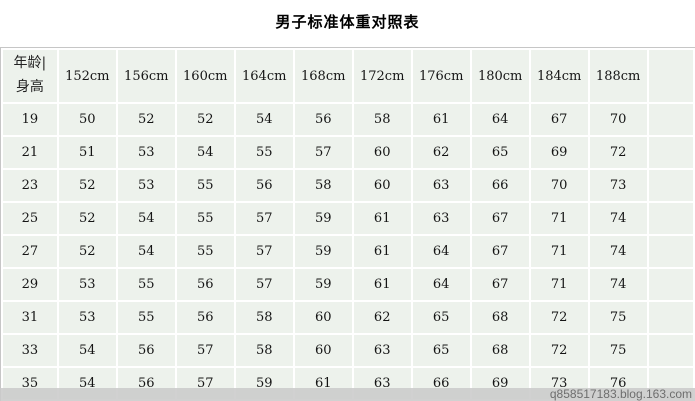  What do you see at coordinates (264, 76) in the screenshot?
I see `height-header-cell: 164cm` at bounding box center [264, 76].